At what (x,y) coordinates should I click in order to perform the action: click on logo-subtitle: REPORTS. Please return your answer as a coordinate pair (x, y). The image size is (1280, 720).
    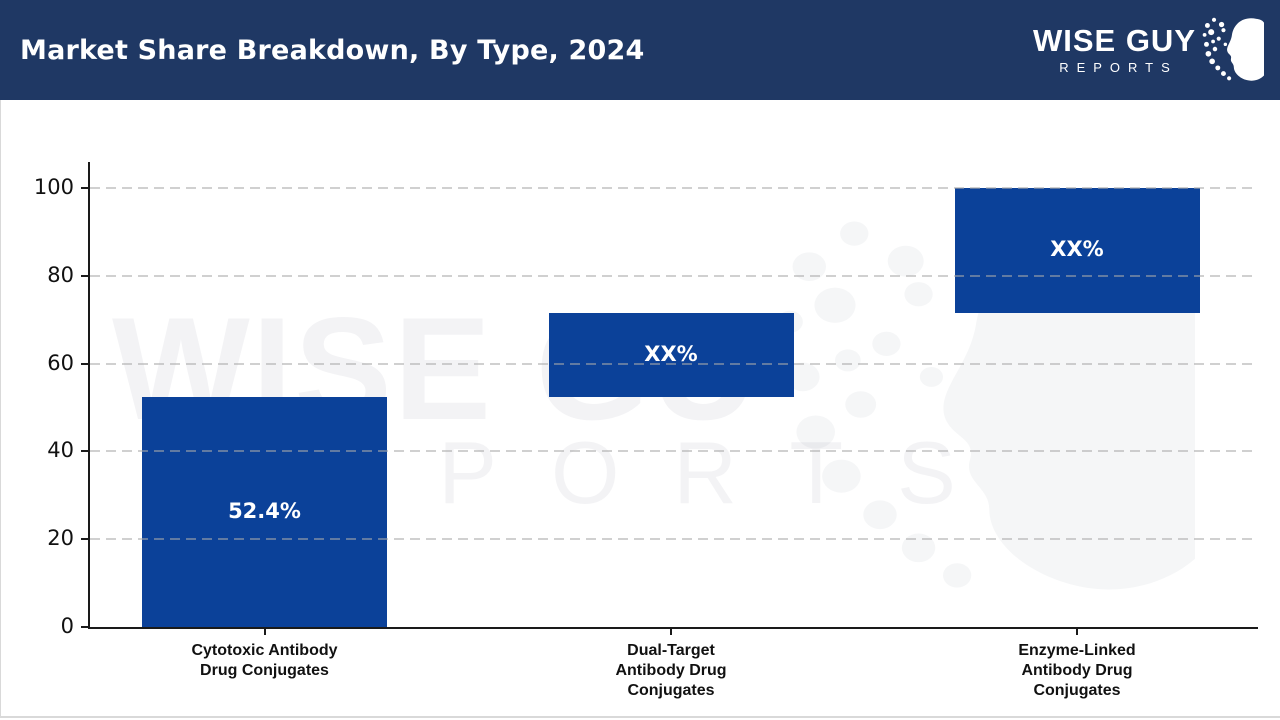
    Looking at the image, I should click on (1118, 67).